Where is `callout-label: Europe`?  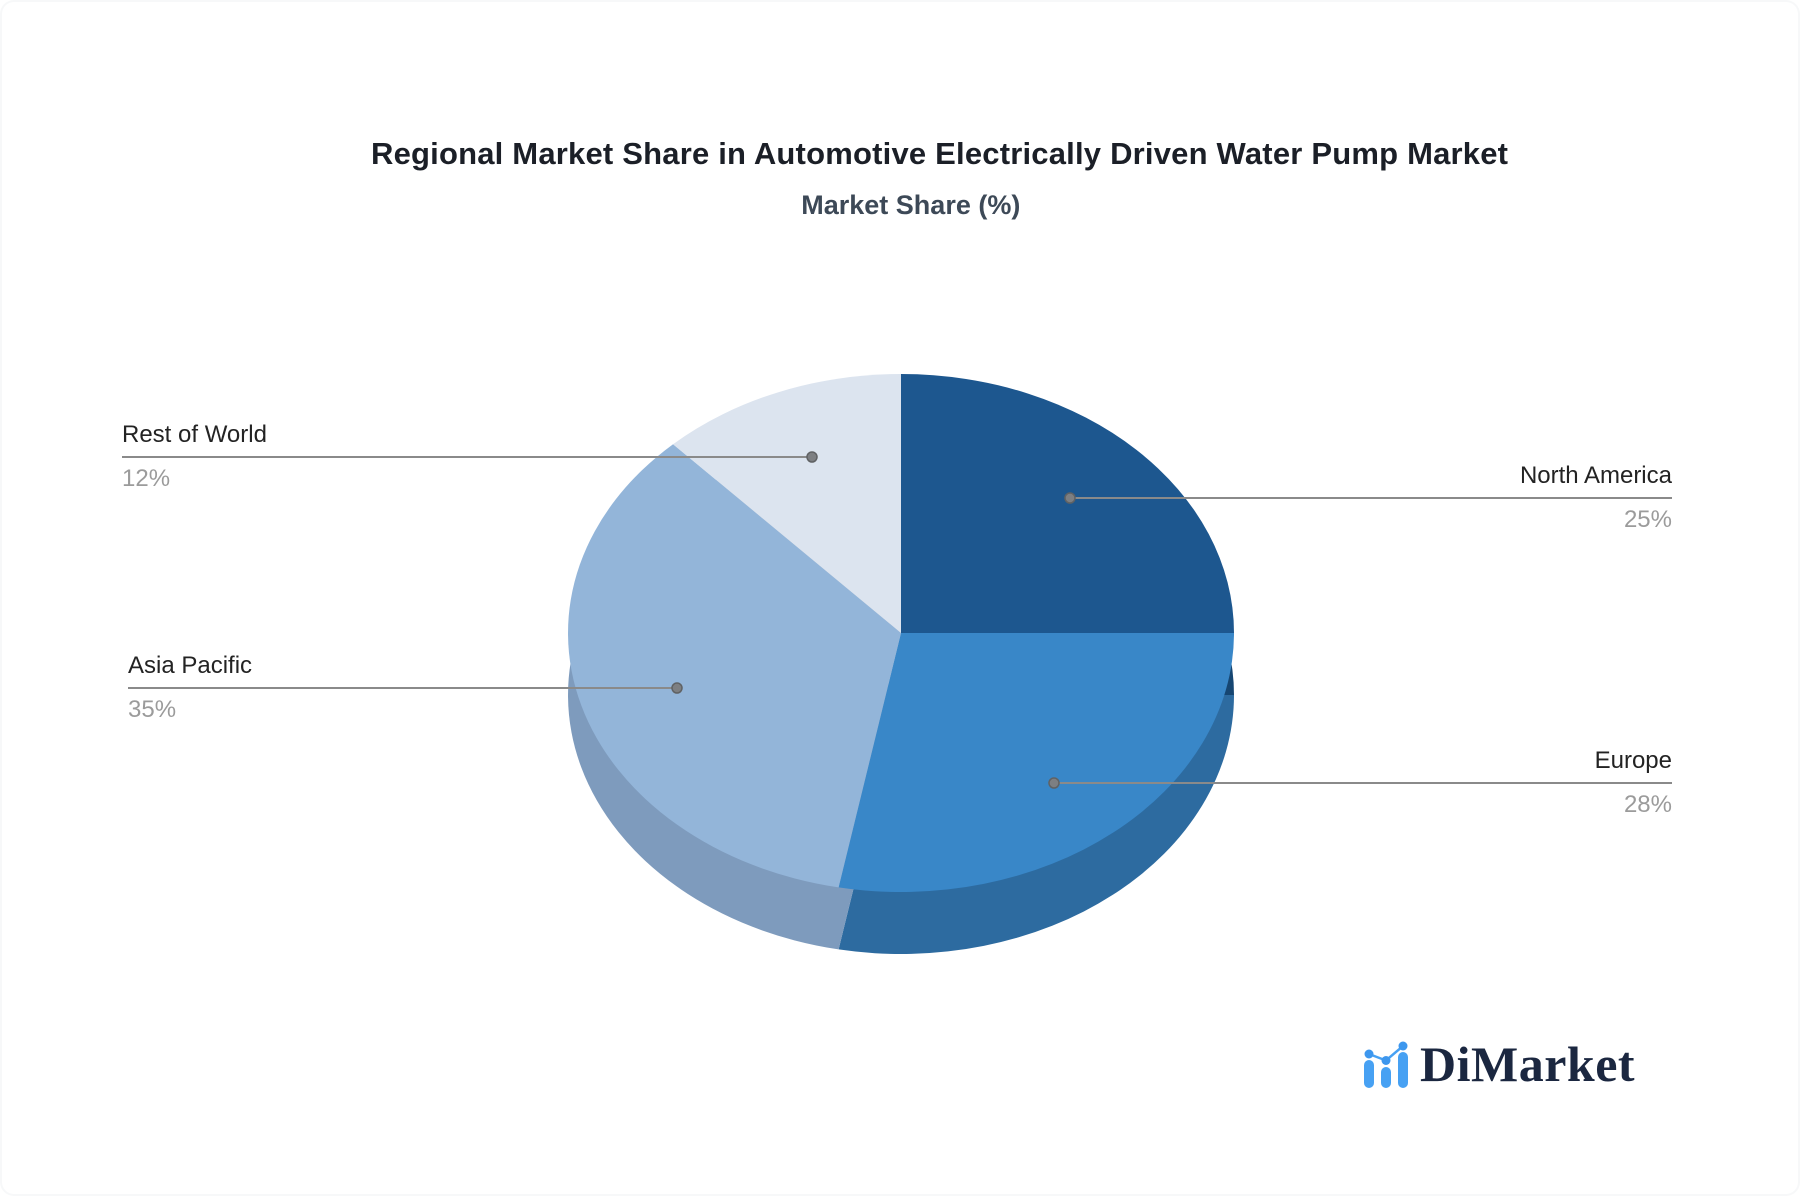
callout-label: Europe is located at coordinates (1633, 760).